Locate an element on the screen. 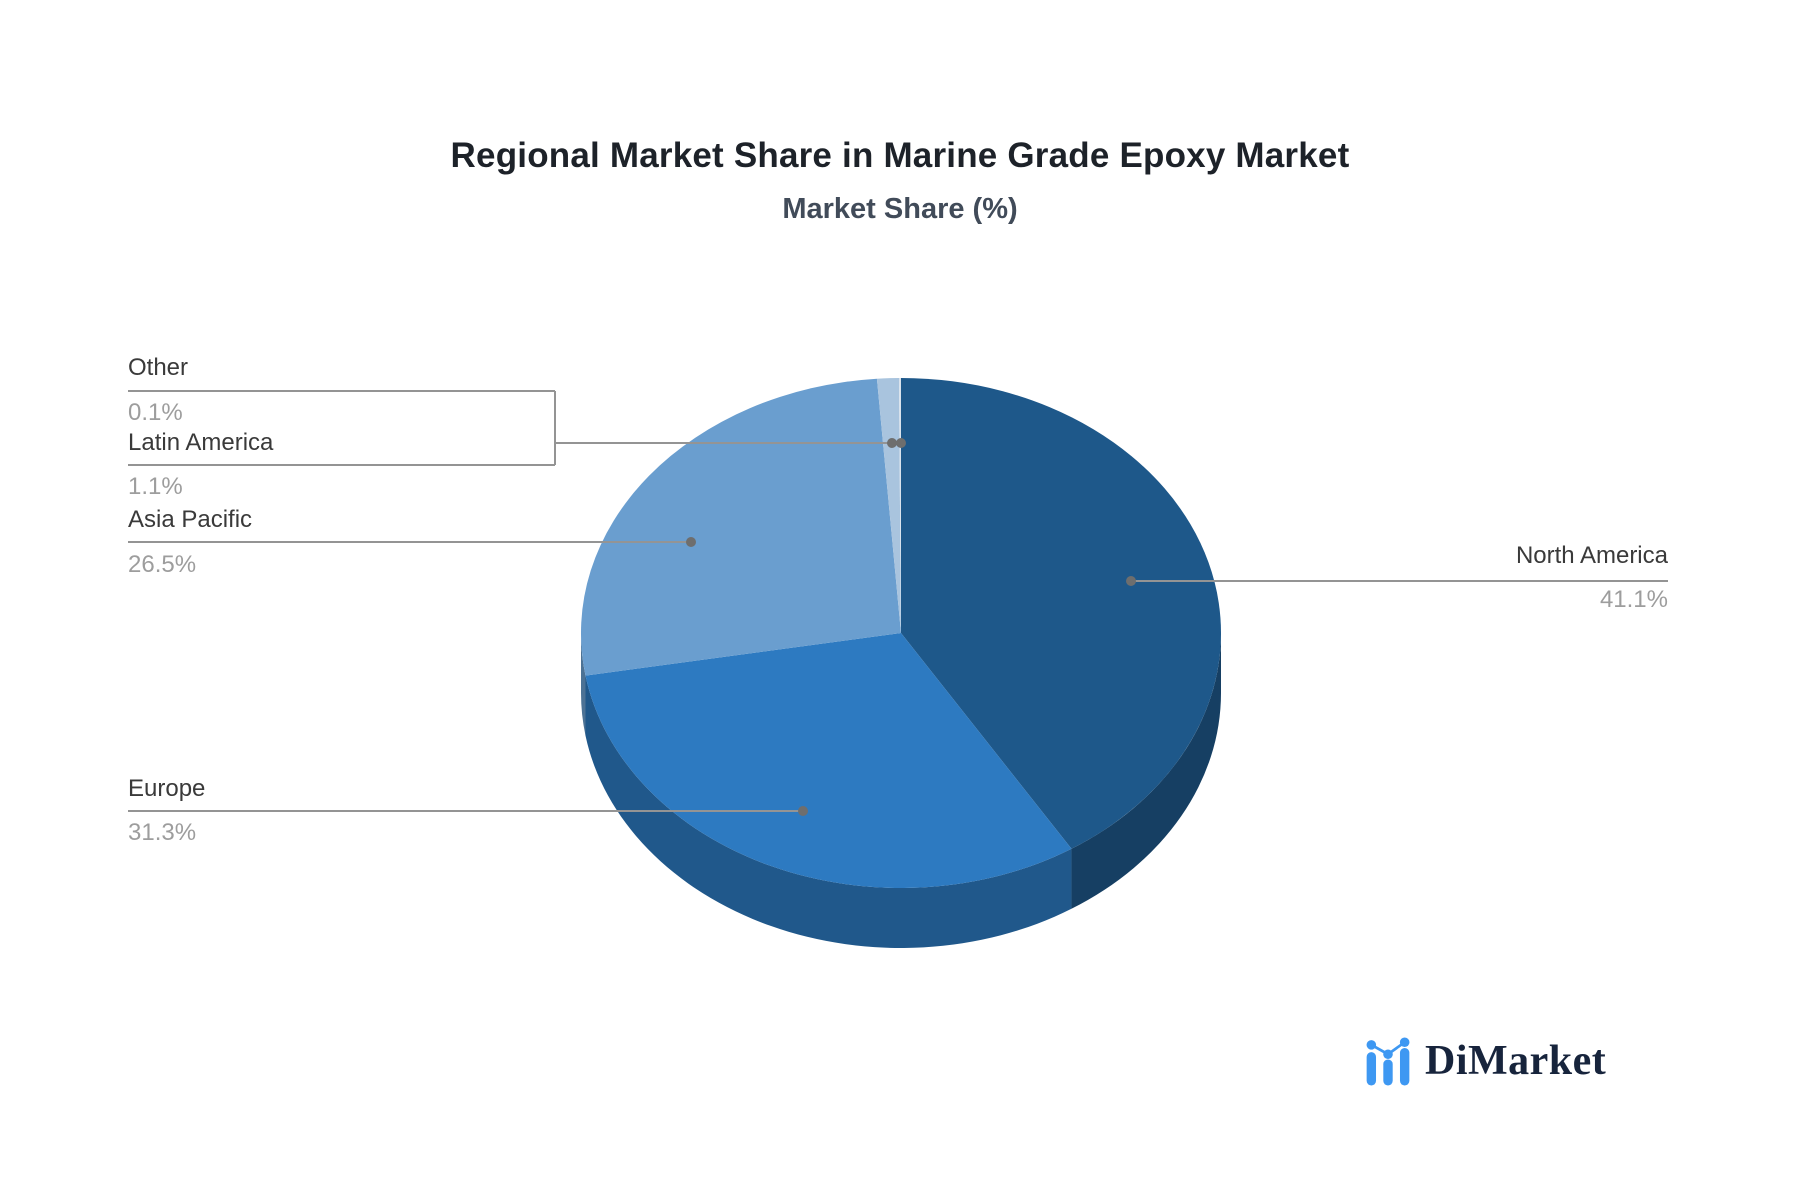  label-other: Other is located at coordinates (158, 367).